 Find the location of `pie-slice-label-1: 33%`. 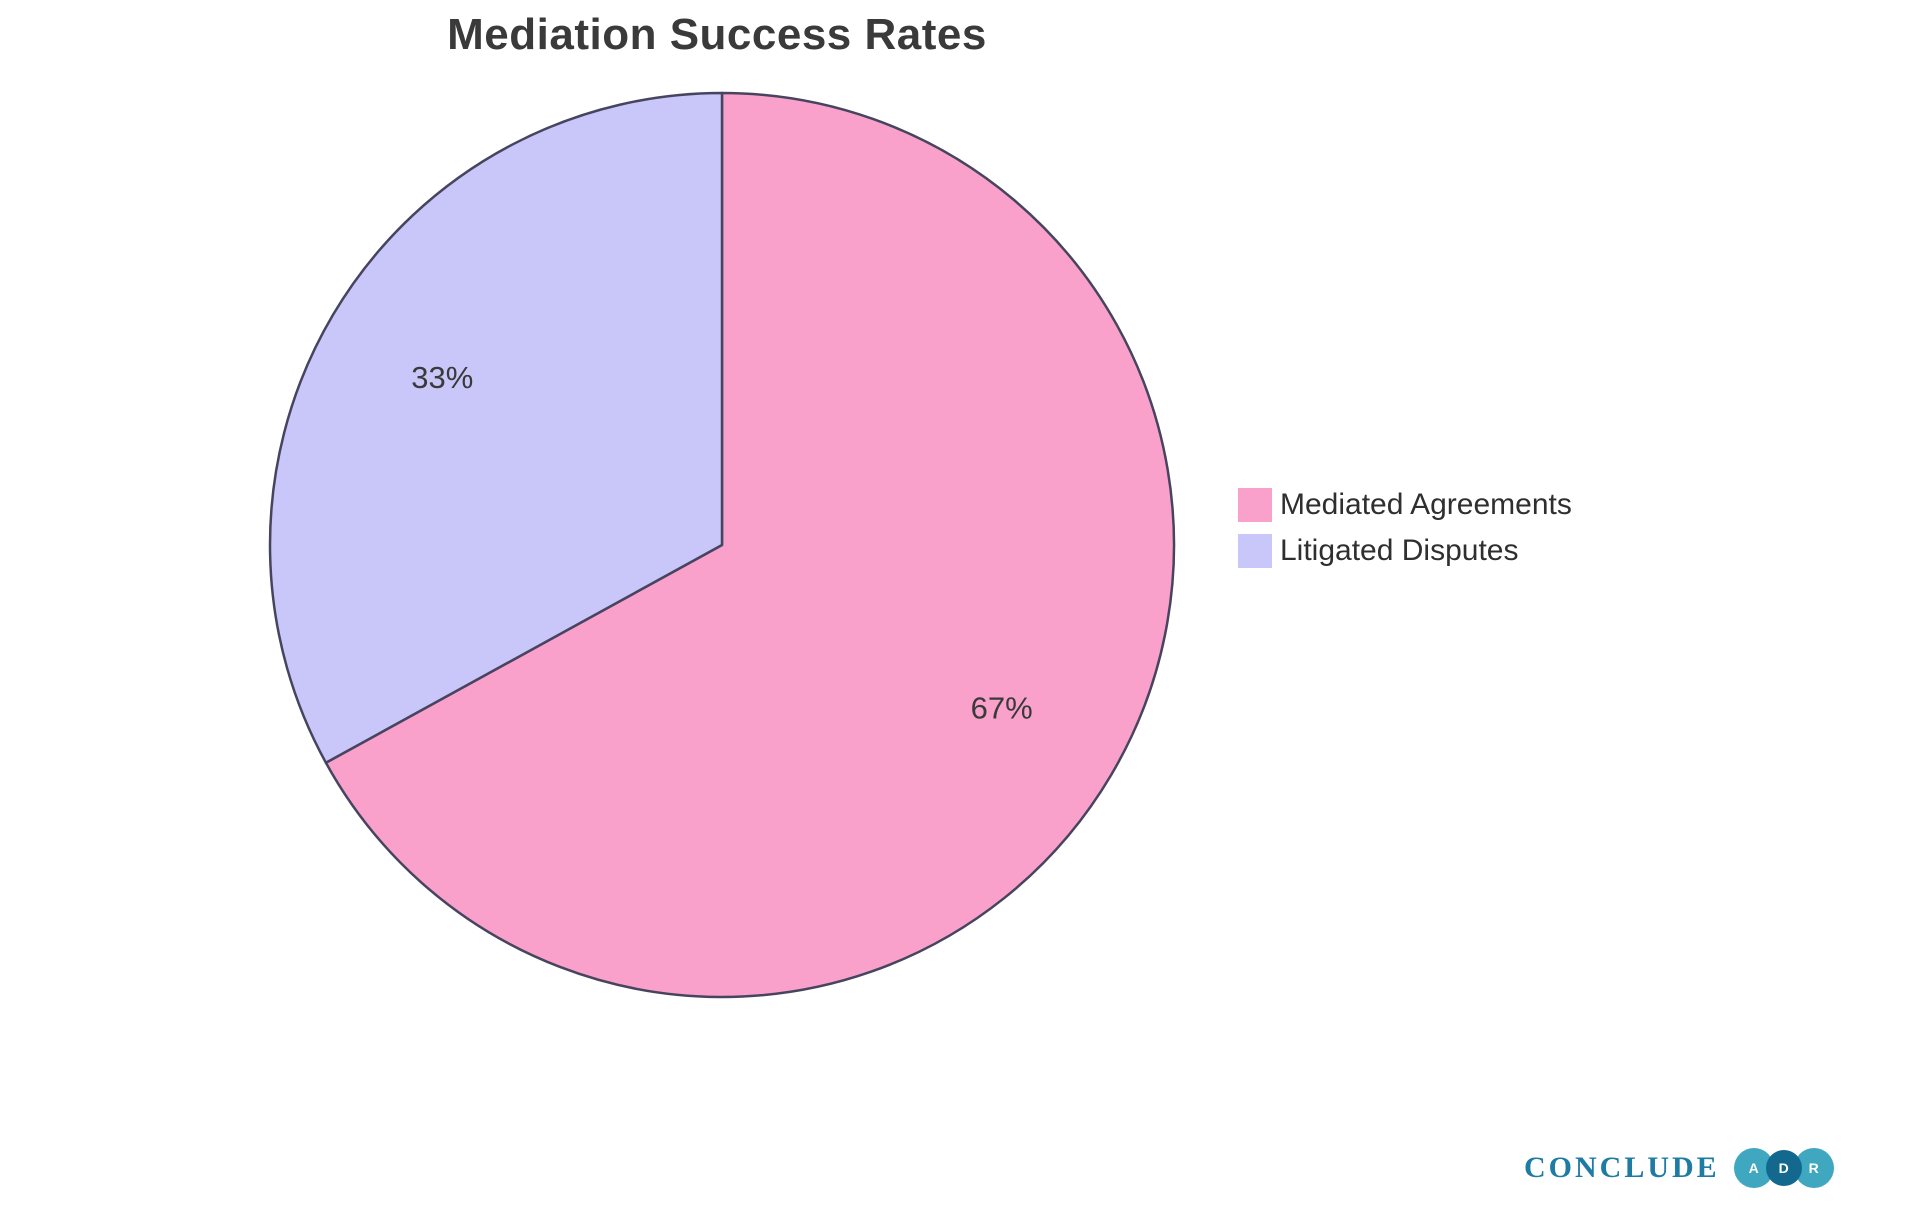

pie-slice-label-1: 33% is located at coordinates (442, 377).